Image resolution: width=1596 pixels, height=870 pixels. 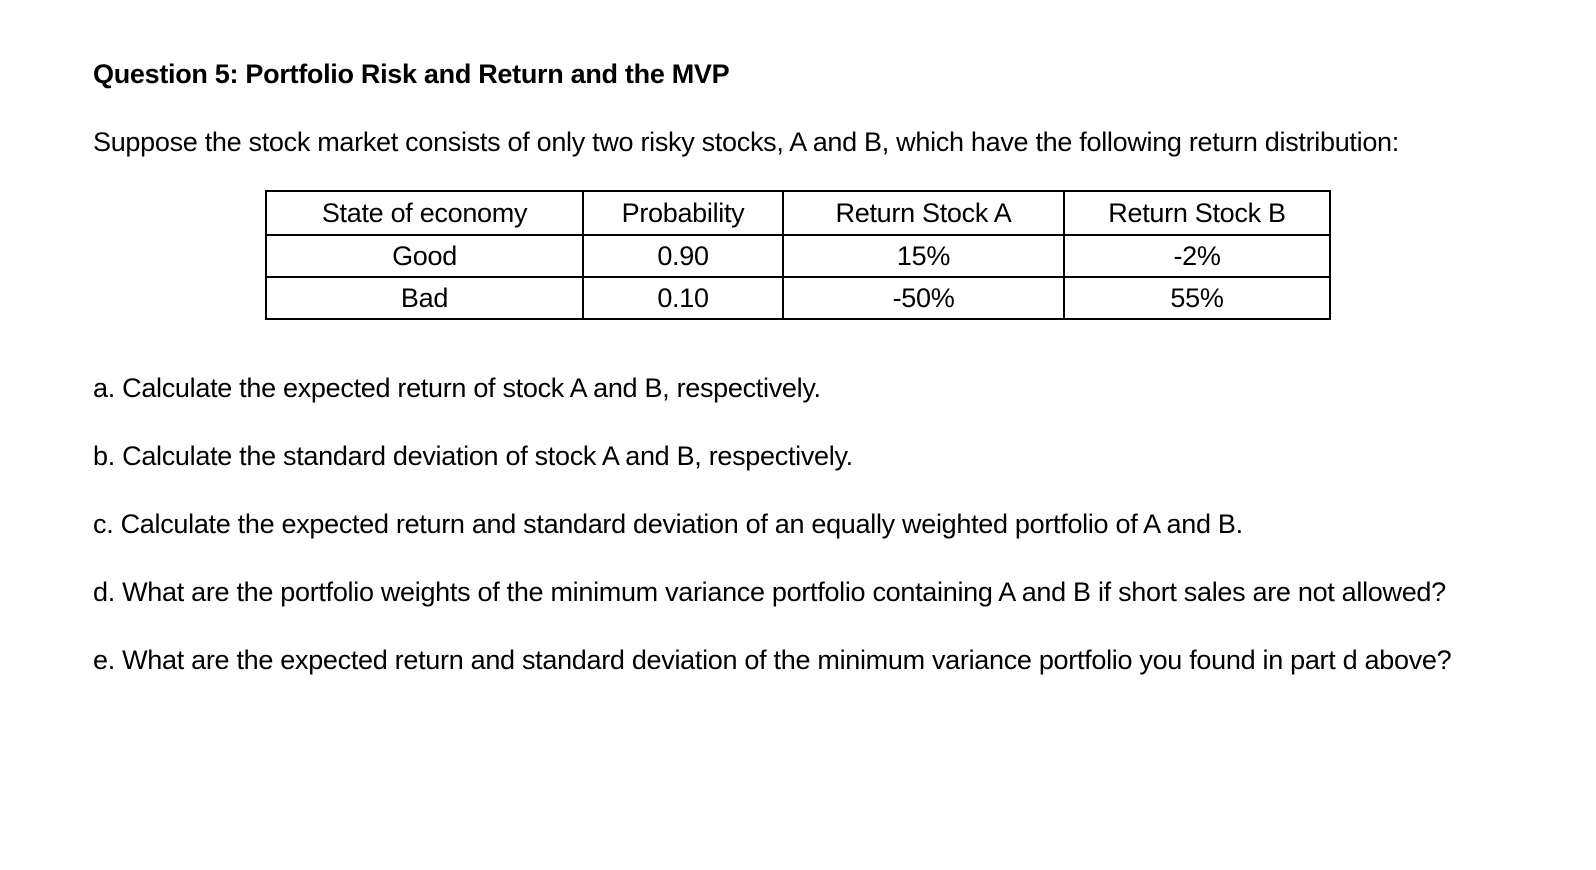 I want to click on table-row-bad: Bad 0.10 -50% 55%, so click(x=798, y=298).